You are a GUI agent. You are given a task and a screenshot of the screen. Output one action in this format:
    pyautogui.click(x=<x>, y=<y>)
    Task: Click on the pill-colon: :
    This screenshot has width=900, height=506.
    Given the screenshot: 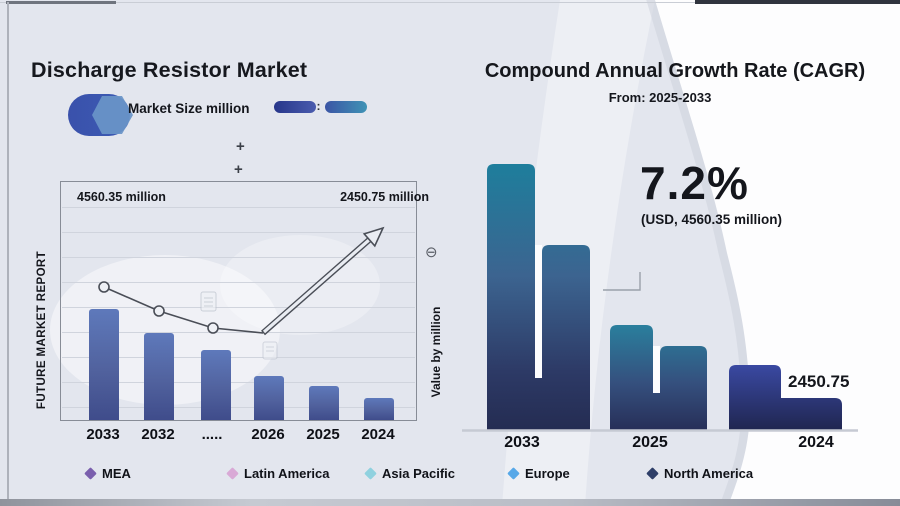 What is the action you would take?
    pyautogui.click(x=318, y=106)
    